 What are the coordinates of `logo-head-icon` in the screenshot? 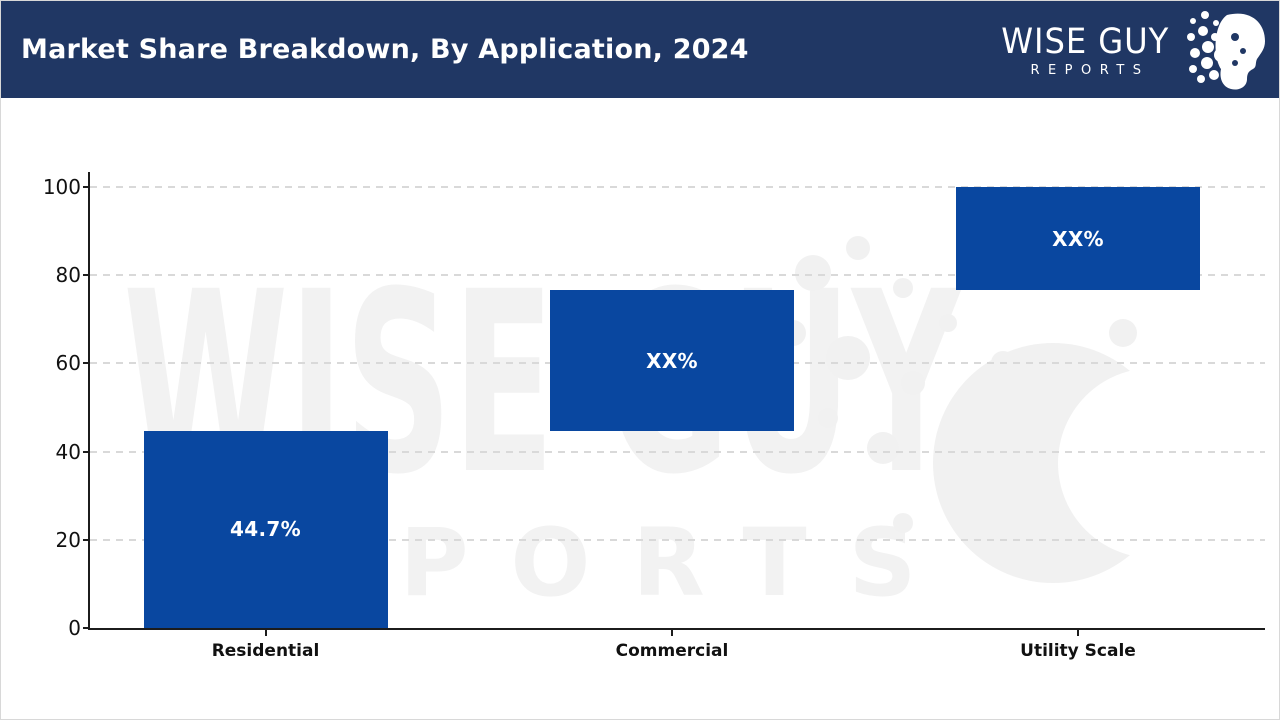 It's located at (1226, 50).